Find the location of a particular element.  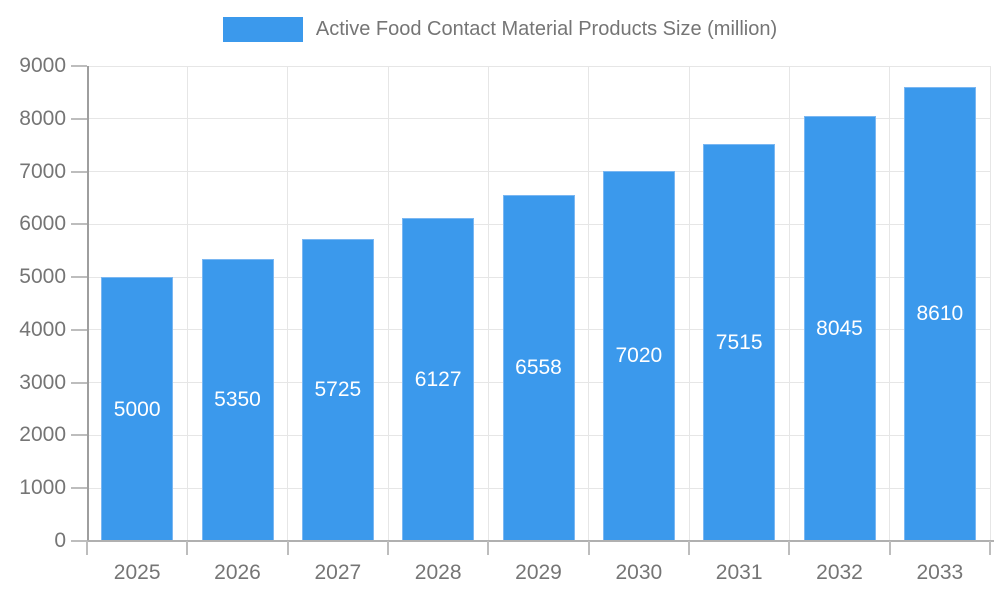

x-axis-tick-label: 2030 is located at coordinates (639, 572).